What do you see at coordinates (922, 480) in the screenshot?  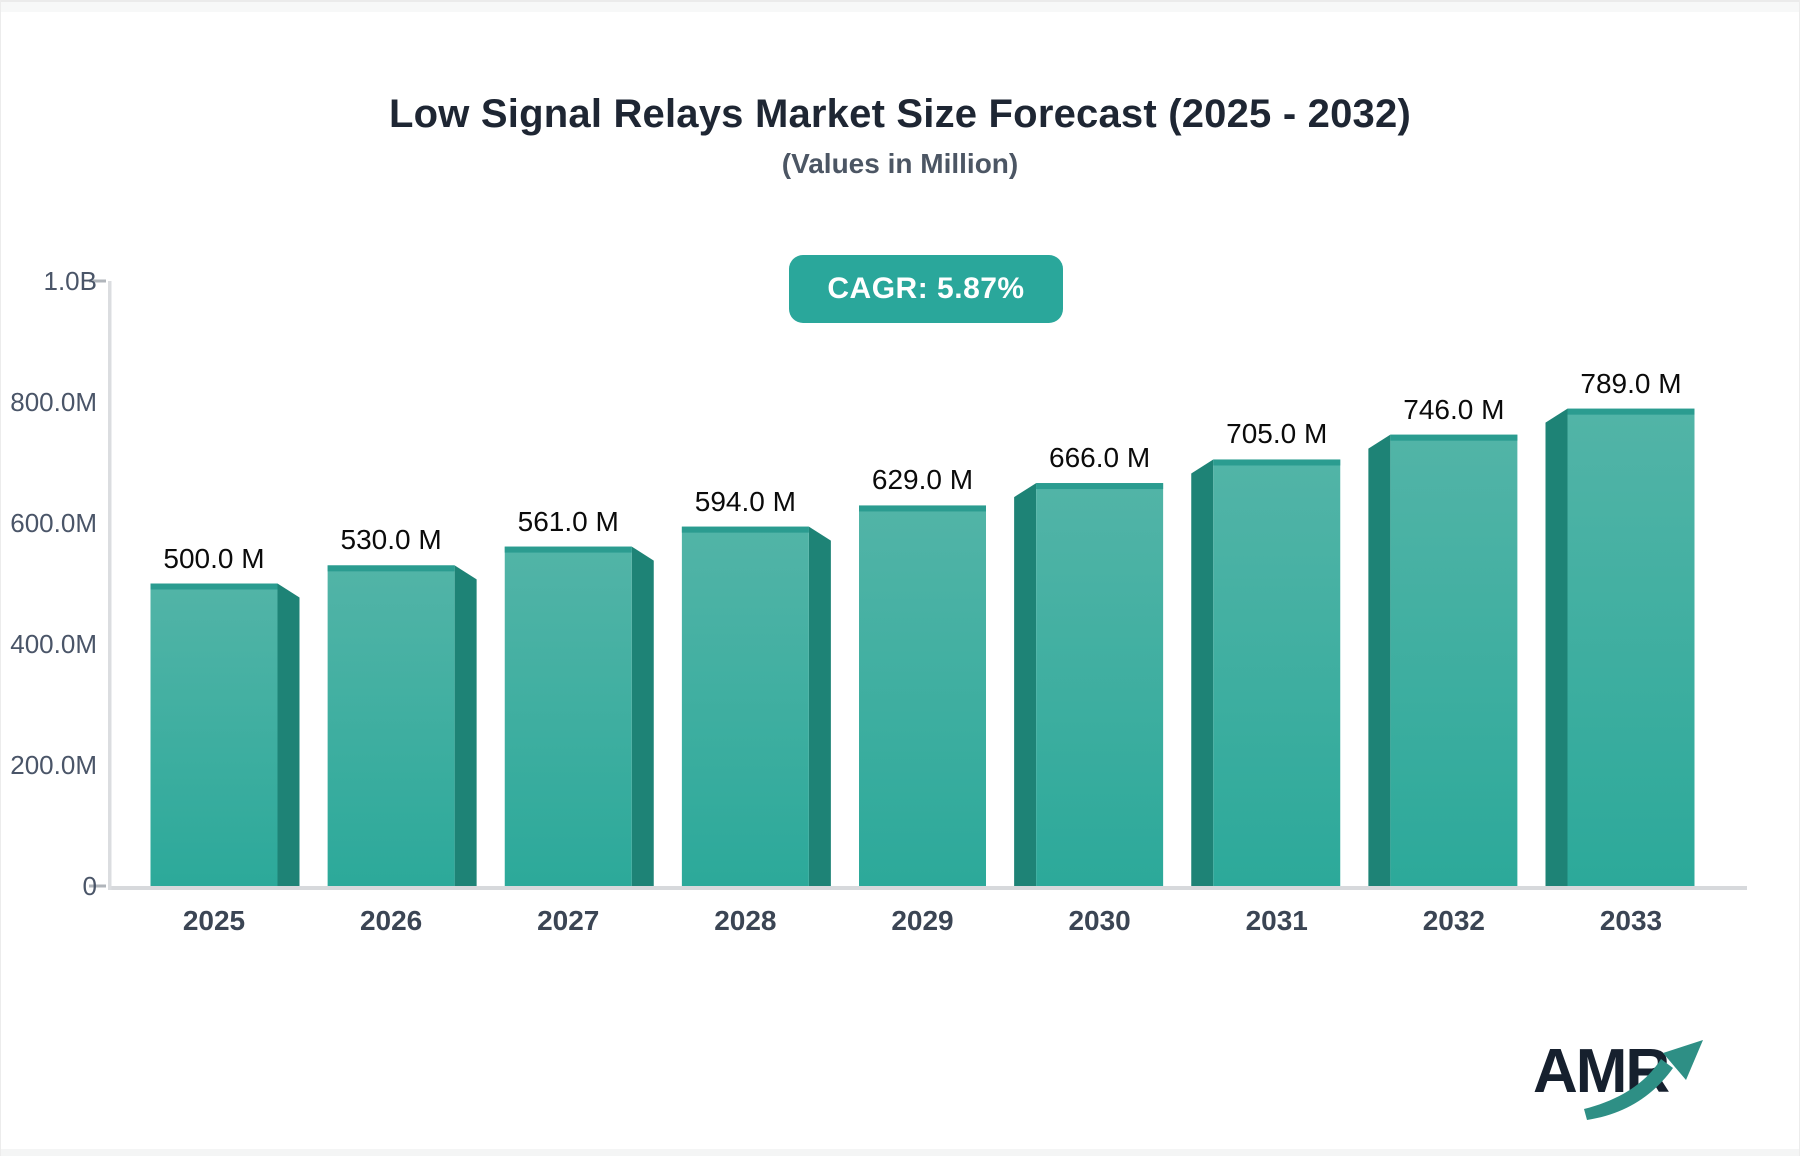 I see `bar-value-label: 629.0 M` at bounding box center [922, 480].